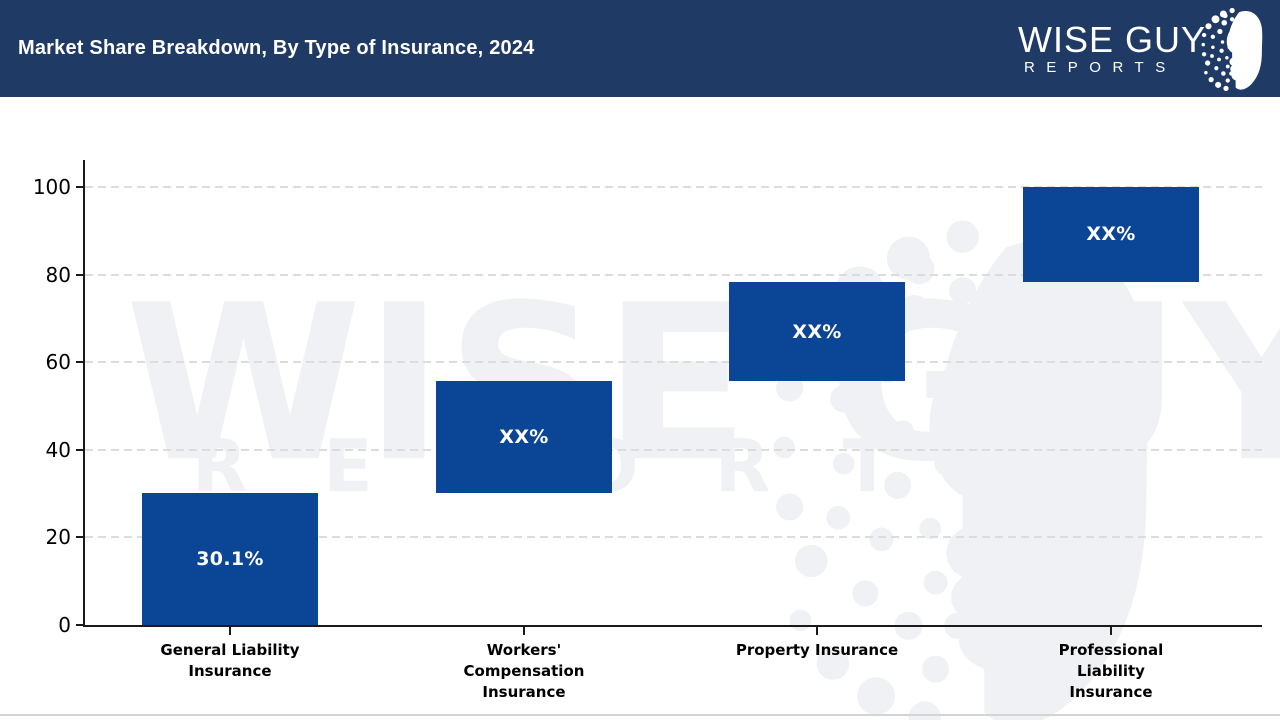 The height and width of the screenshot is (720, 1280). What do you see at coordinates (64, 625) in the screenshot?
I see `y-tick-label-0: 0` at bounding box center [64, 625].